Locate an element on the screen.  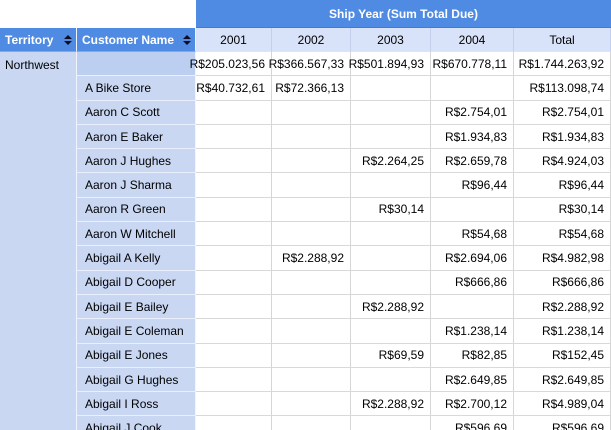
value-cell-total: R$4.989,04 is located at coordinates (562, 404).